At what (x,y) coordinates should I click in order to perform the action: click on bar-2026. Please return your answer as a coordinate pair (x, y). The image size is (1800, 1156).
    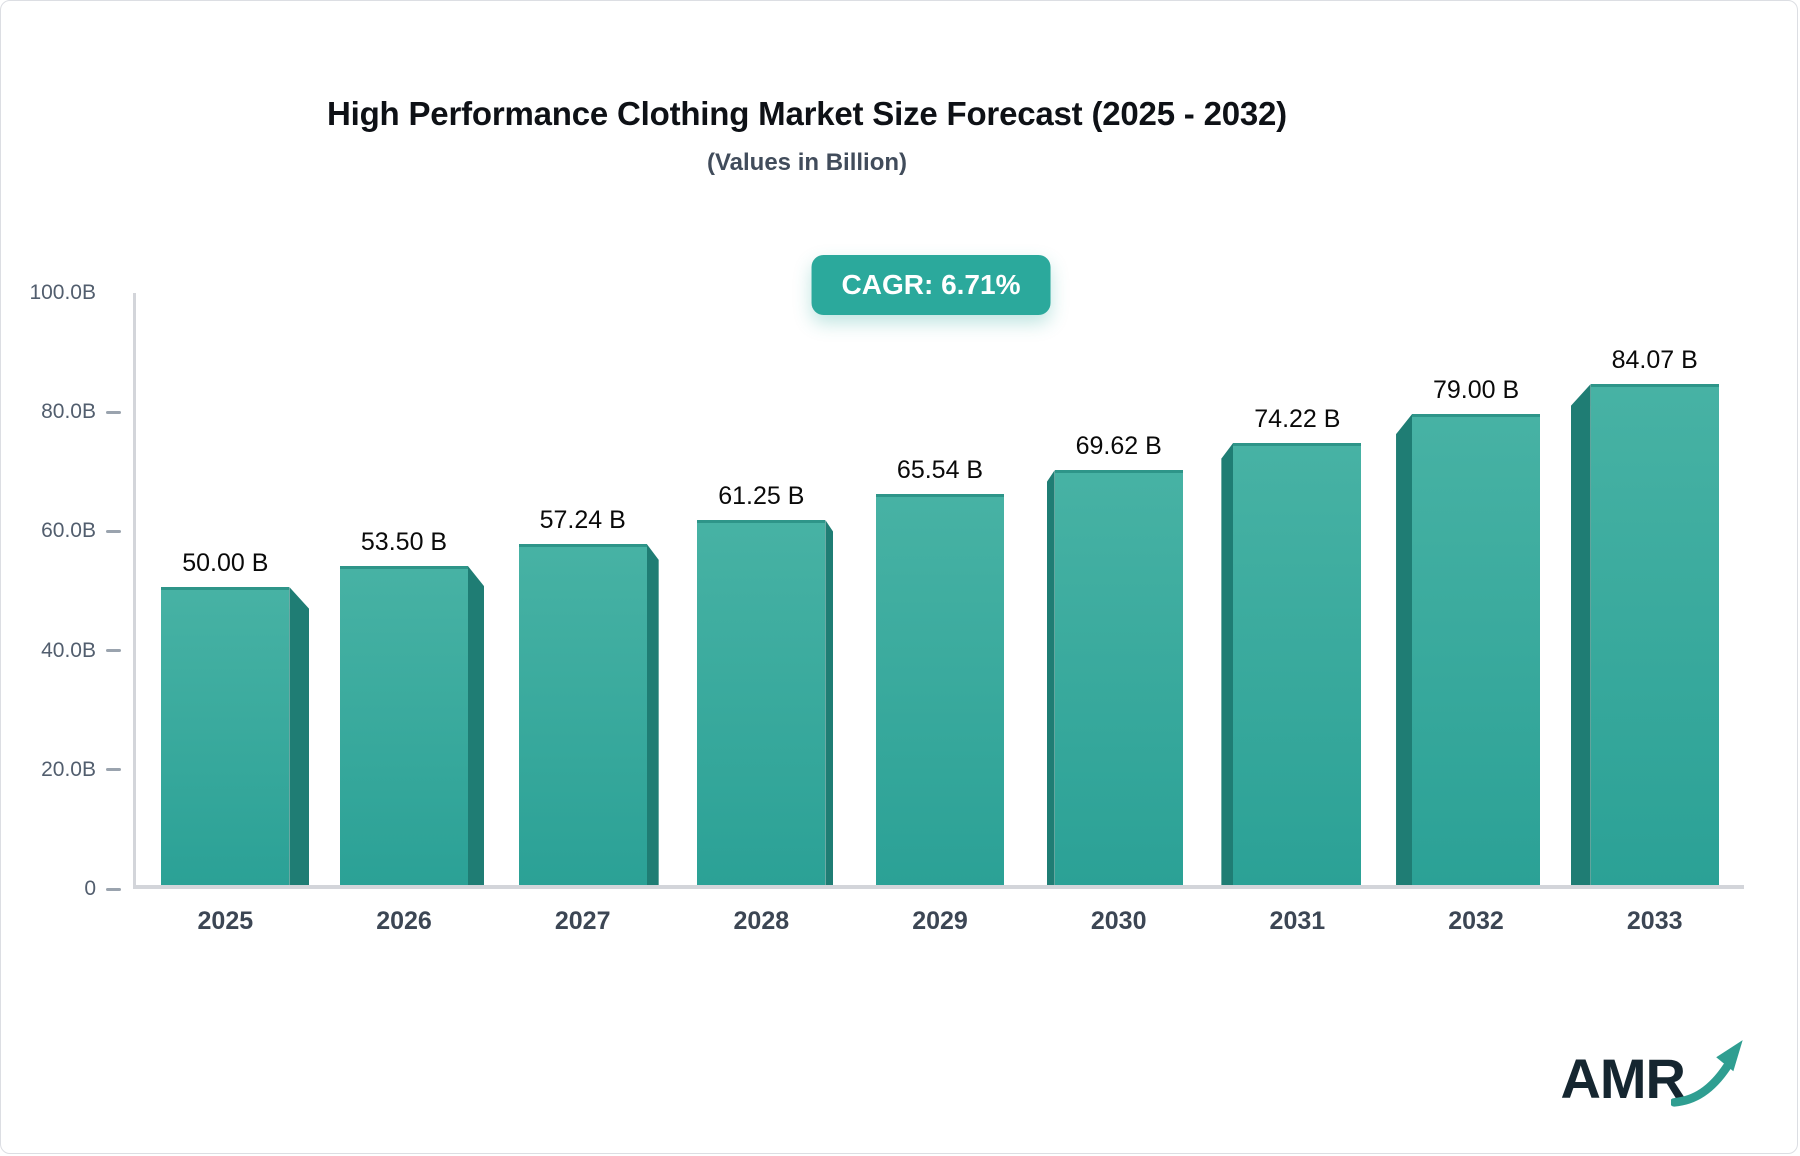
    Looking at the image, I should click on (412, 725).